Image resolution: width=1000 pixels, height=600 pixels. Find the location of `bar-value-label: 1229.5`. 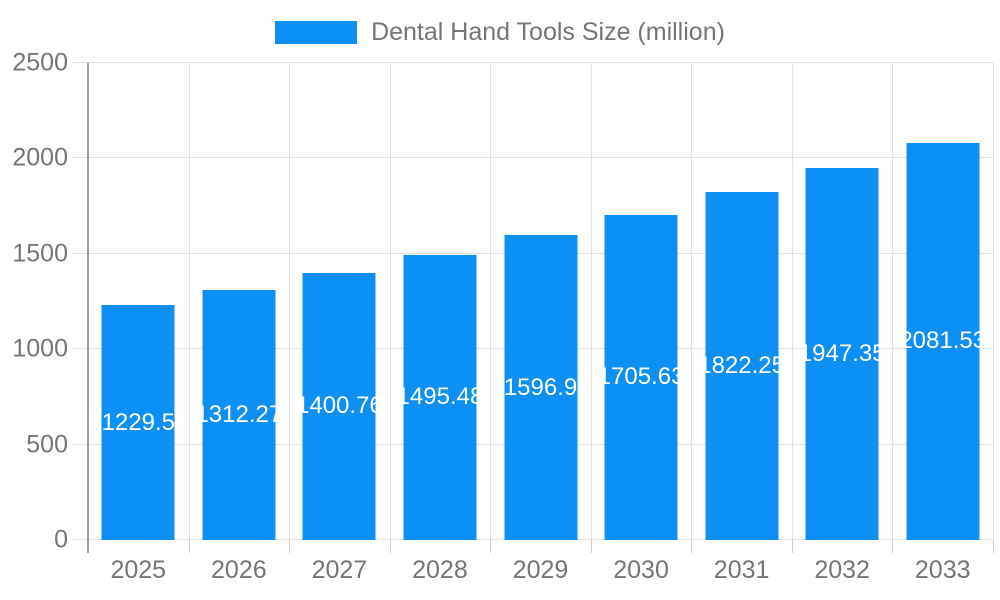

bar-value-label: 1229.5 is located at coordinates (138, 422).